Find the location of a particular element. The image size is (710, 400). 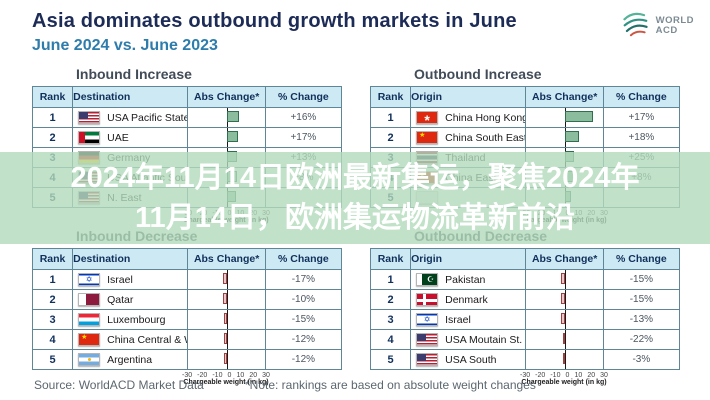

table-row: 4 China Central & West -12% is located at coordinates (187, 339).